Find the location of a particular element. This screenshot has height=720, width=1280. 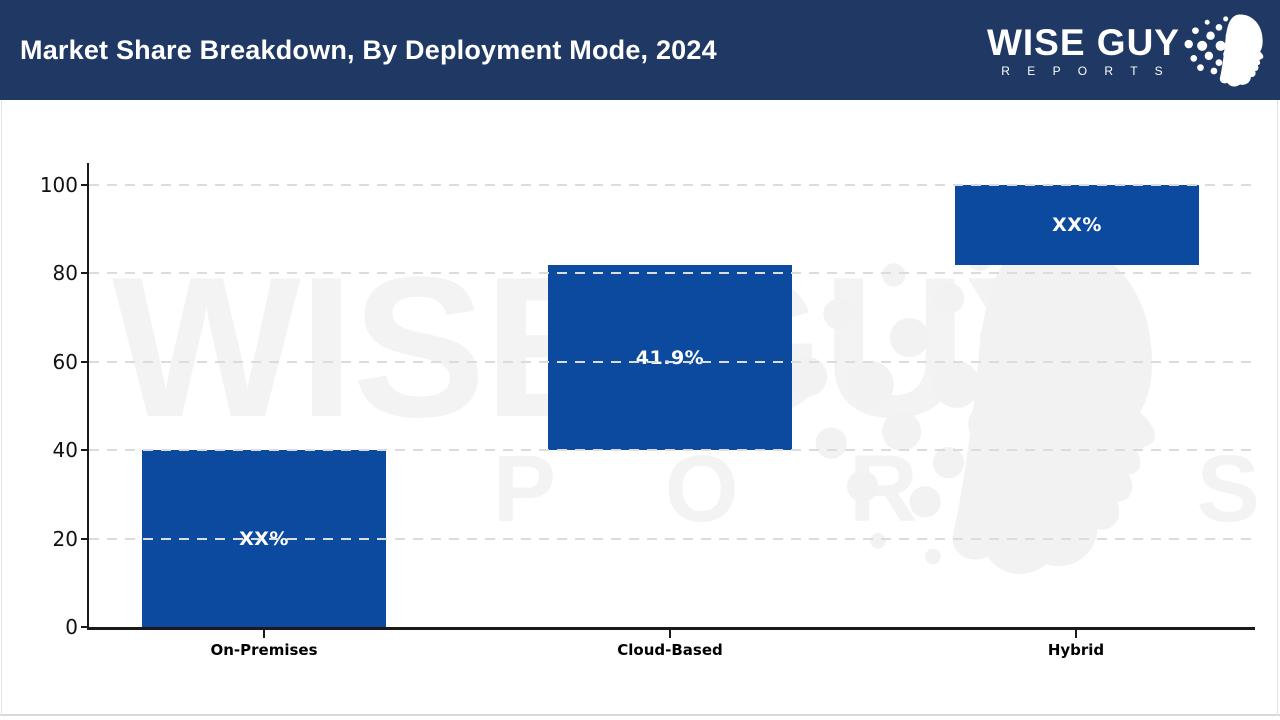

category-label-on-premises: On-Premises is located at coordinates (264, 650).